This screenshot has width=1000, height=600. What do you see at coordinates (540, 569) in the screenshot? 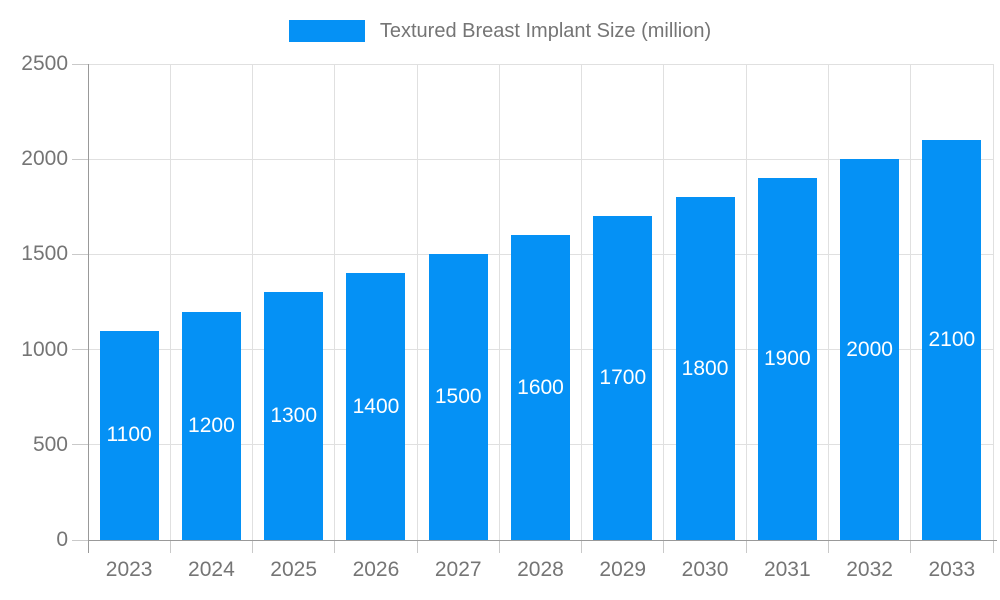
I see `x-axis-label: 2028` at bounding box center [540, 569].